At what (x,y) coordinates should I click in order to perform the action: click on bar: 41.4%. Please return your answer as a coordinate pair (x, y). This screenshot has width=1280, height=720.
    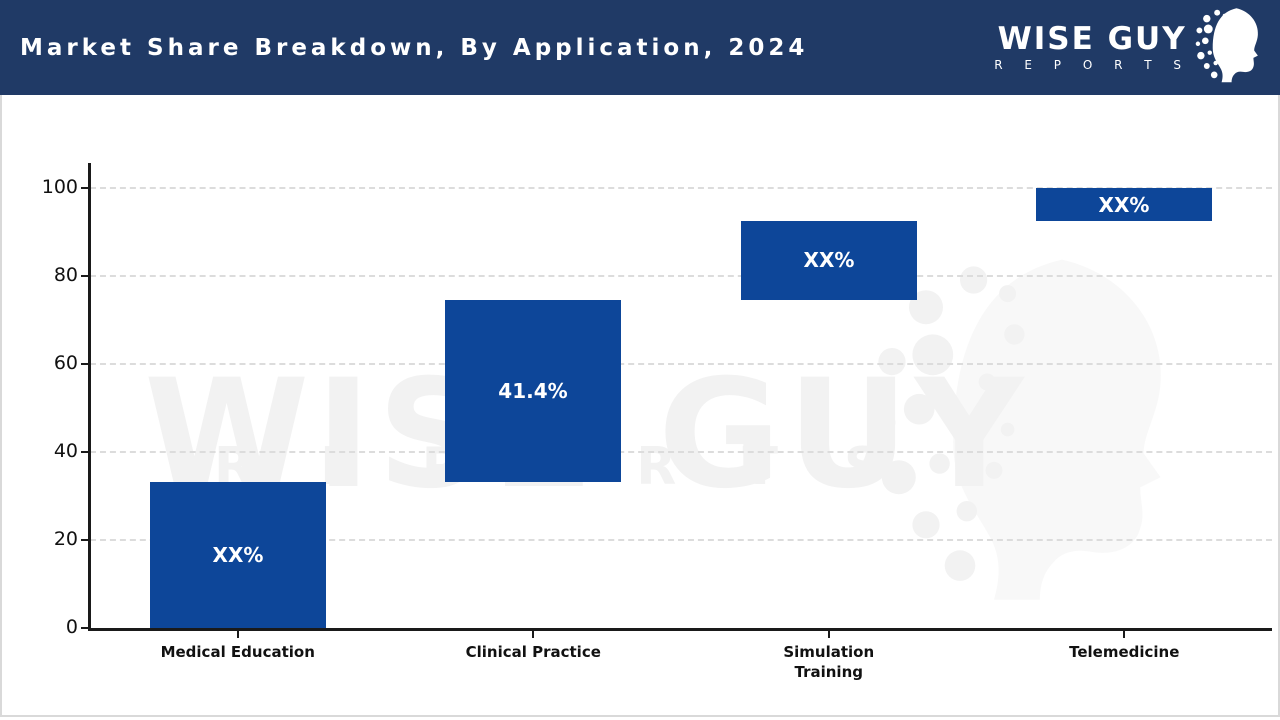
    Looking at the image, I should click on (533, 390).